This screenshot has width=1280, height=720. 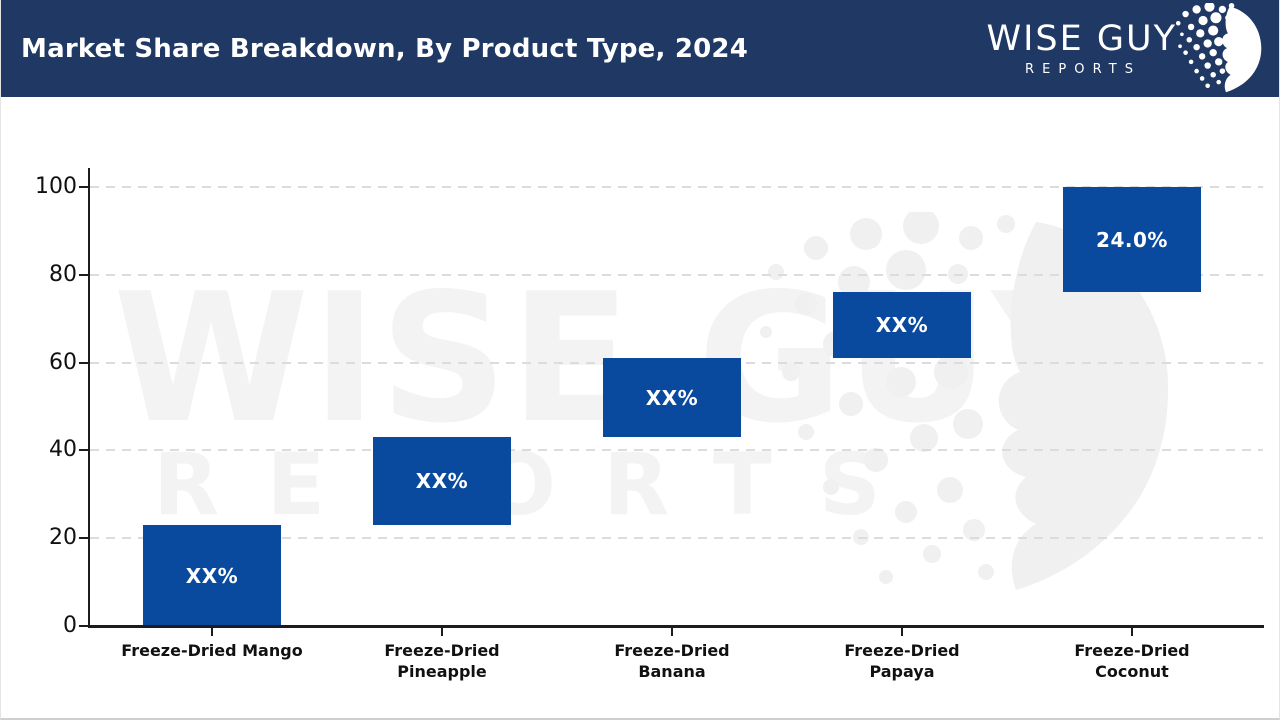 What do you see at coordinates (89, 397) in the screenshot?
I see `y-axis-line` at bounding box center [89, 397].